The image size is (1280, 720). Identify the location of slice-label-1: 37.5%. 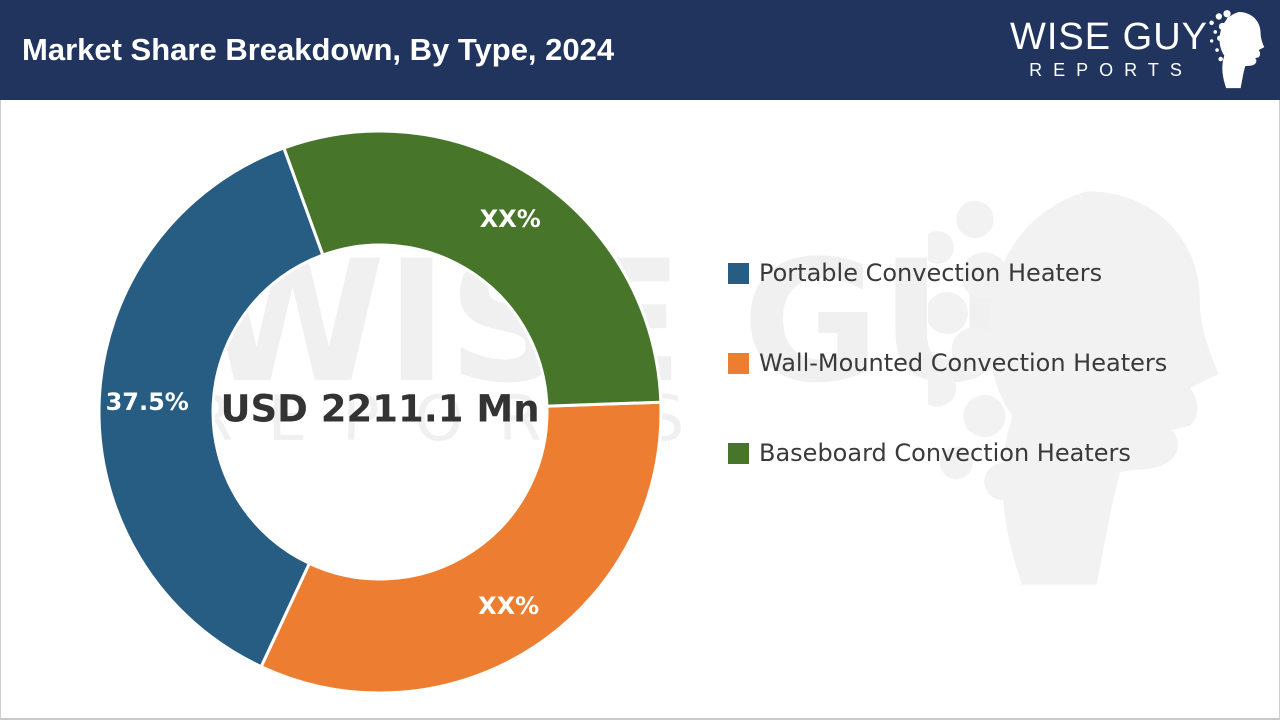
(147, 401).